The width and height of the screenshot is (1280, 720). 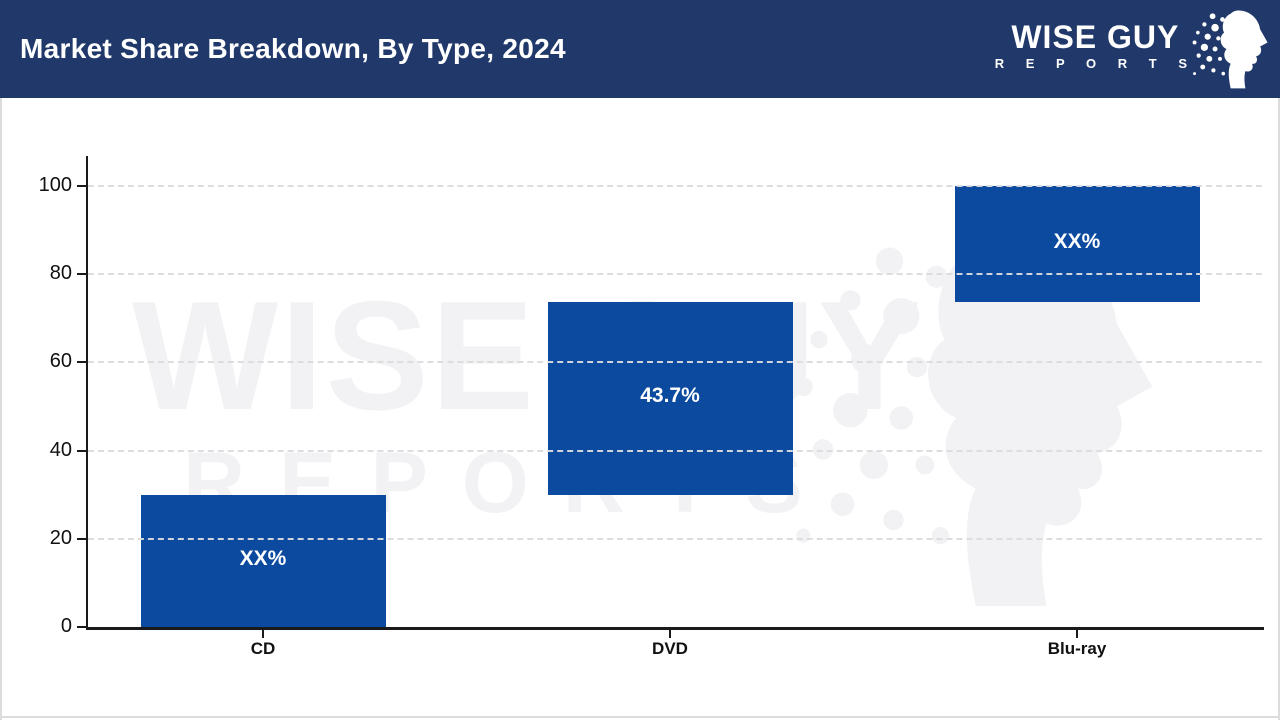 I want to click on image-border-right, so click(x=1279, y=409).